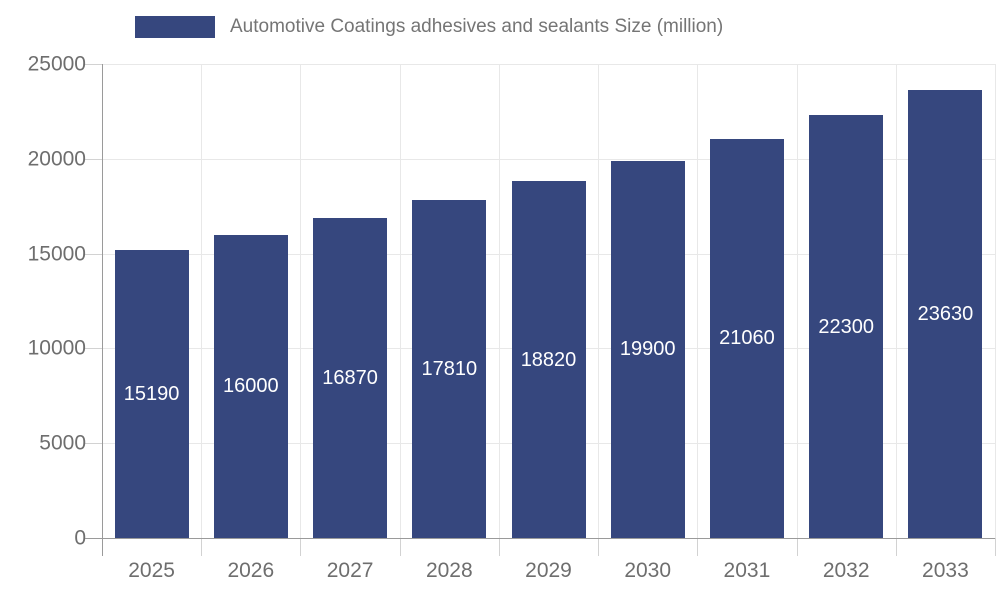 The image size is (1000, 600). Describe the element at coordinates (62, 443) in the screenshot. I see `y-tick-label: 5000` at that location.